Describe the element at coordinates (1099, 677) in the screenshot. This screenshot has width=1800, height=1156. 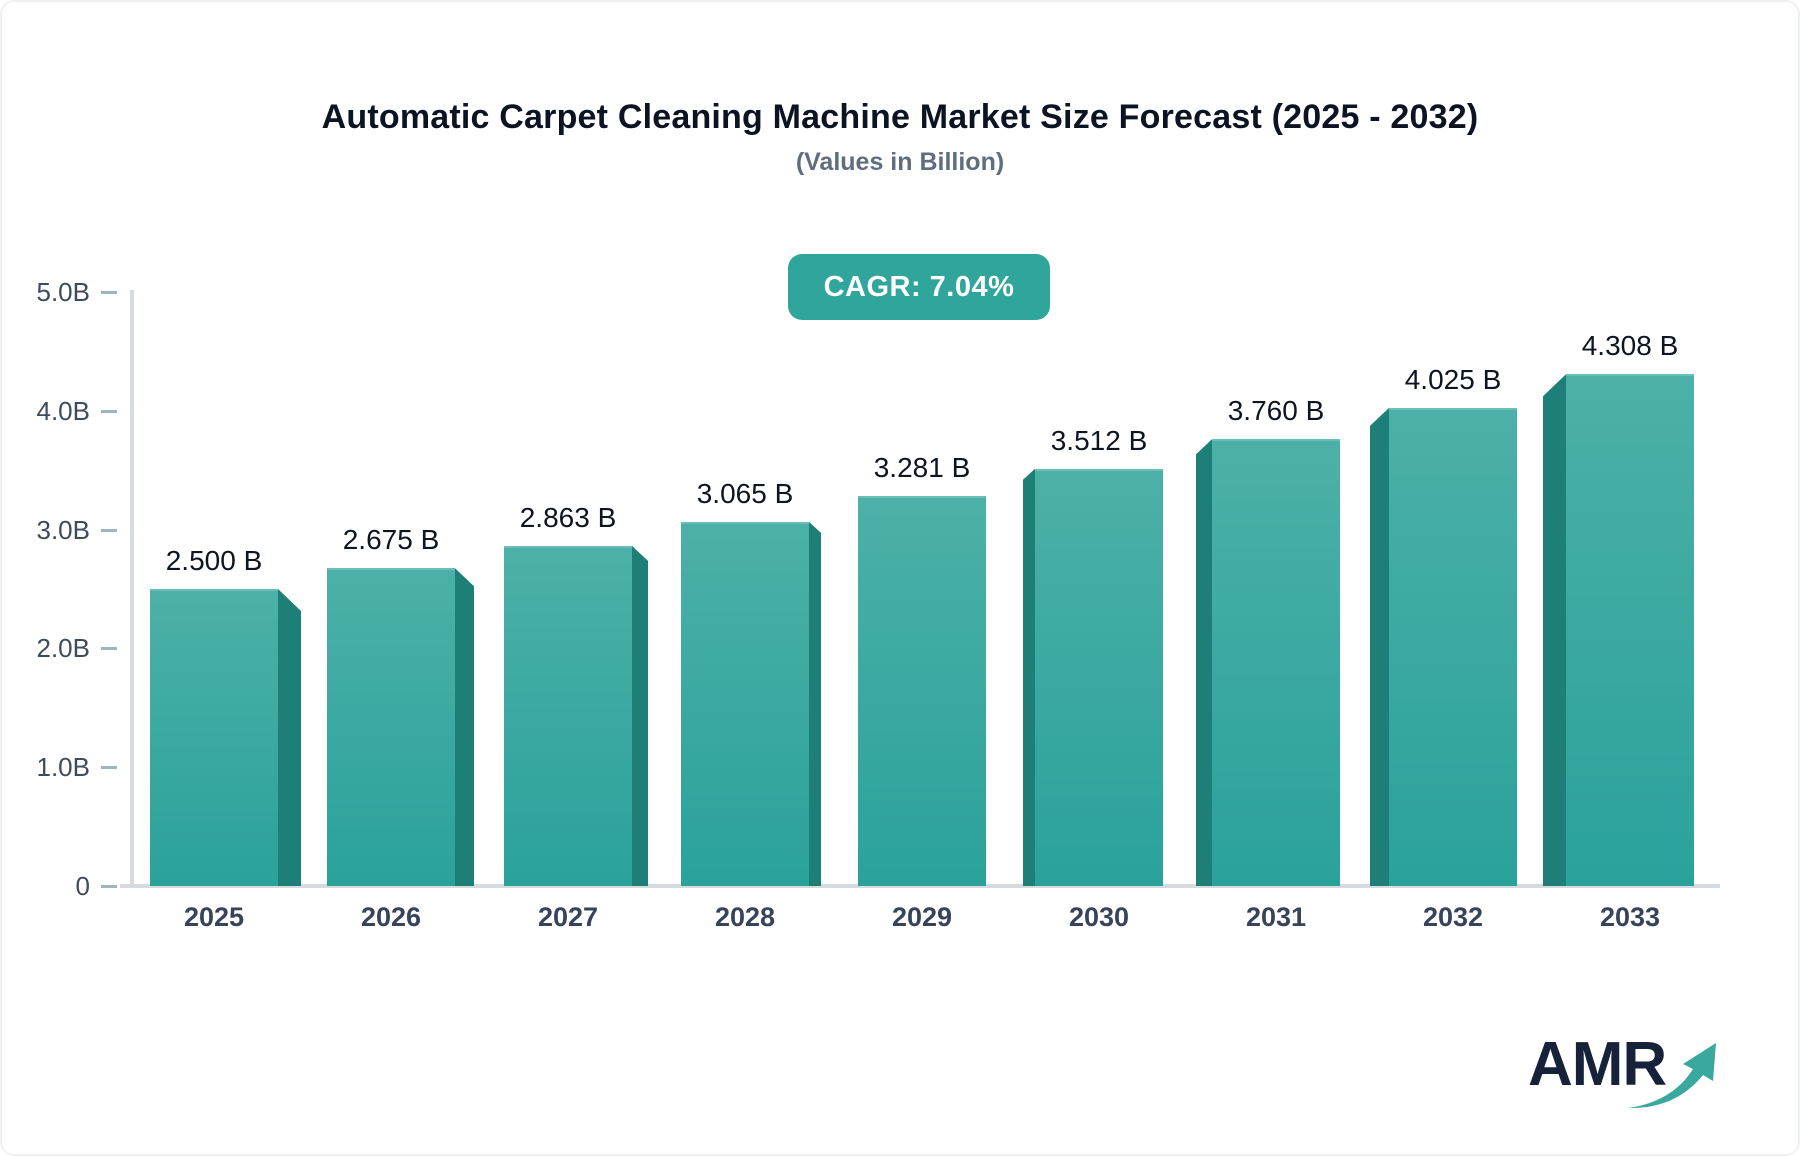
I see `bar-face-2030` at that location.